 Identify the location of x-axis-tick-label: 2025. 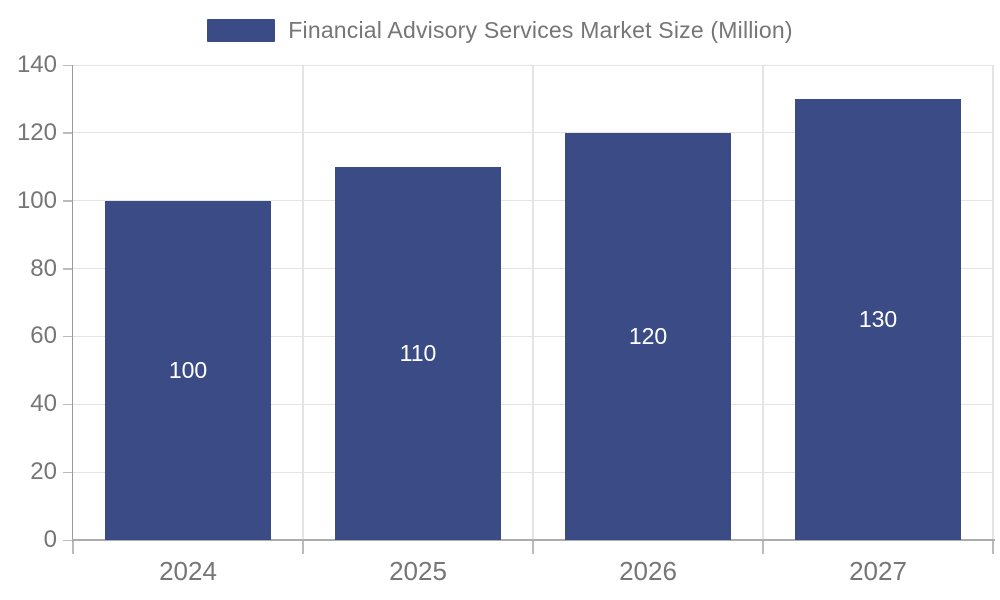
(418, 571).